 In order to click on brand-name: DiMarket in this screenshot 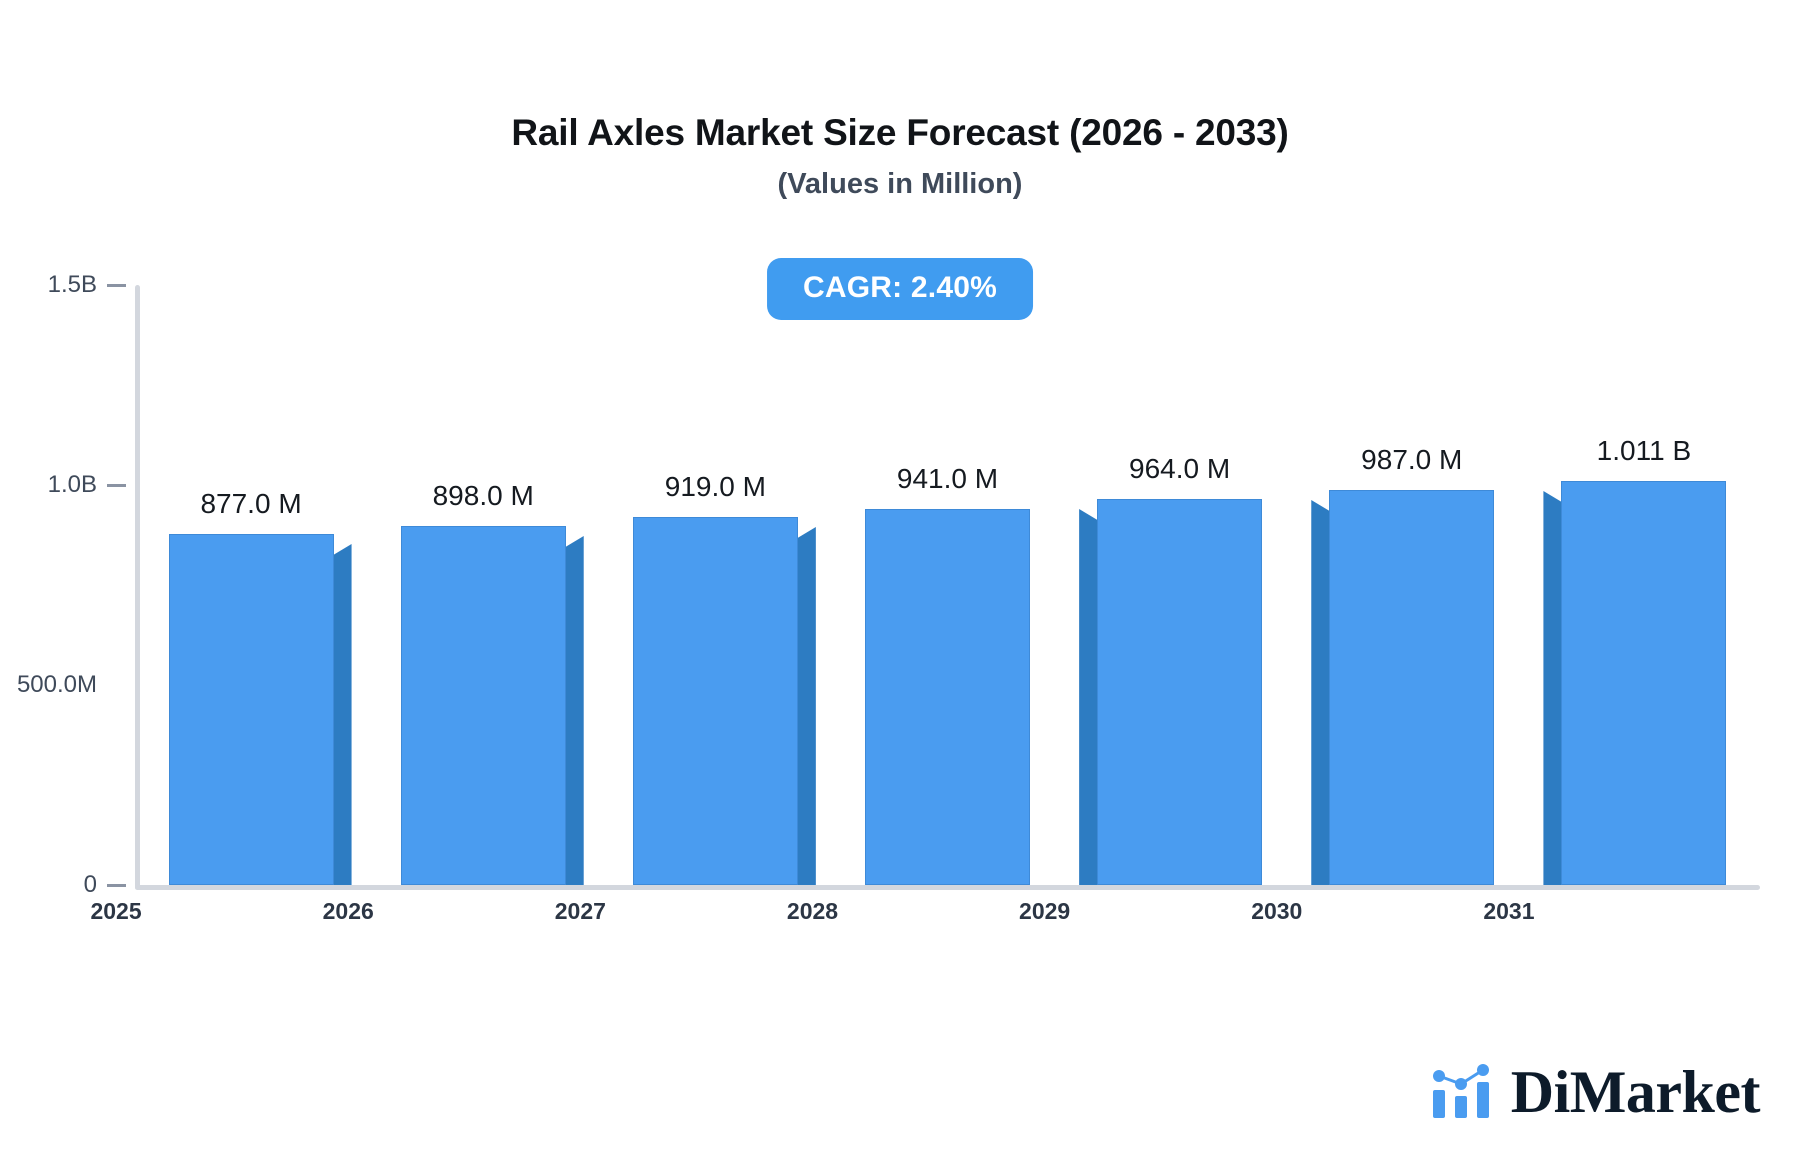, I will do `click(1635, 1092)`.